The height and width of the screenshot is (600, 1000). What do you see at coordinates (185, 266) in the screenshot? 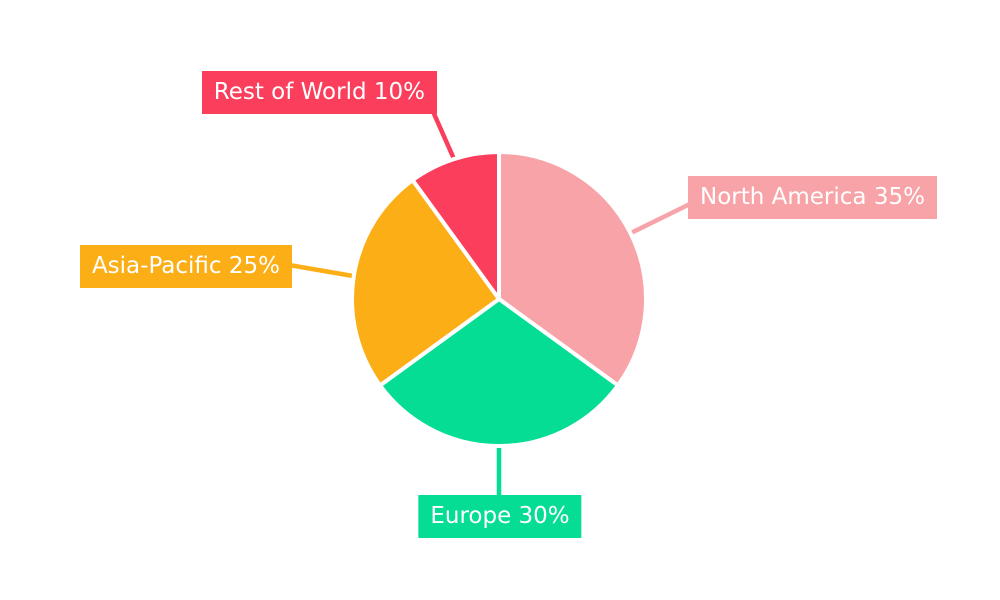
I see `callout-label-asia-pacific: Asia-Pacific 25%` at bounding box center [185, 266].